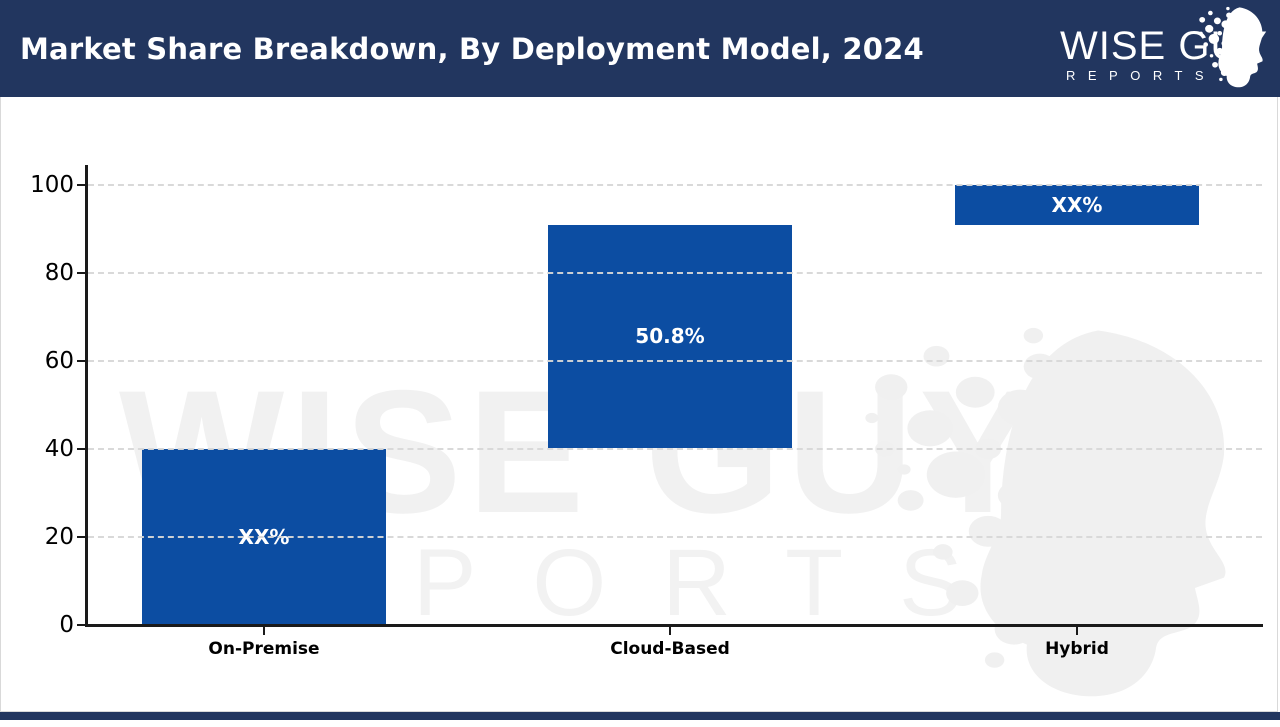 The width and height of the screenshot is (1280, 727). What do you see at coordinates (52, 185) in the screenshot?
I see `y-tick-label: 100` at bounding box center [52, 185].